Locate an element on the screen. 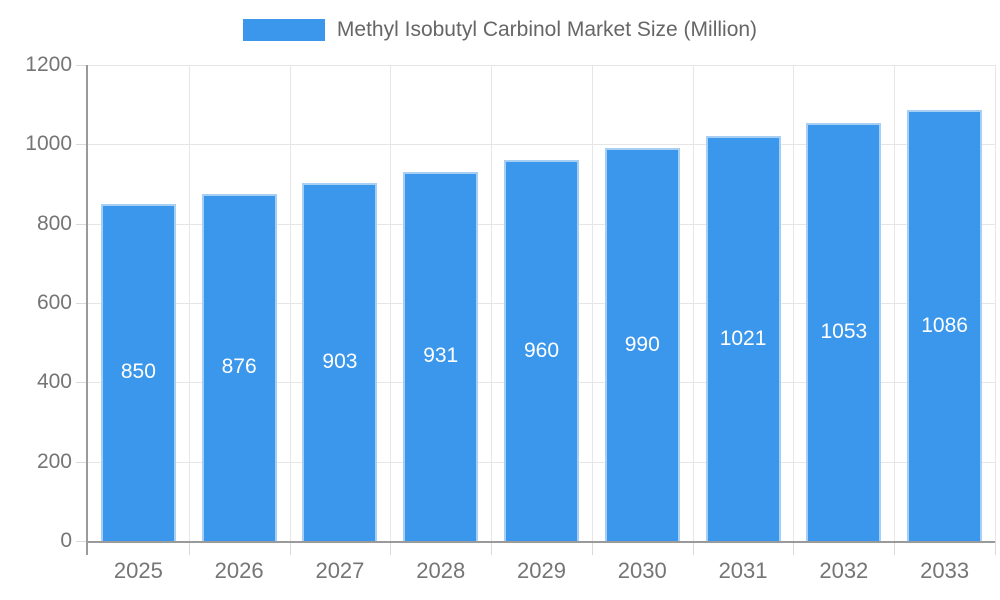 This screenshot has width=1000, height=600. bar-value-label: 876 is located at coordinates (239, 367).